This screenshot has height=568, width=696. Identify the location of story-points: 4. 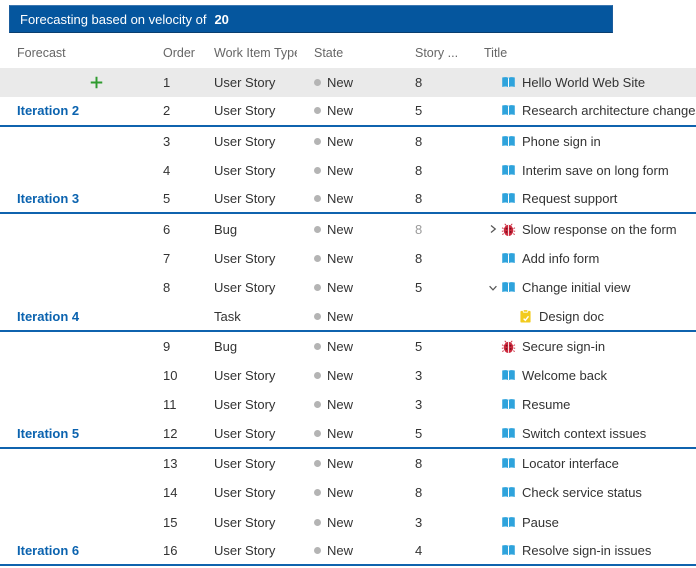
(419, 550).